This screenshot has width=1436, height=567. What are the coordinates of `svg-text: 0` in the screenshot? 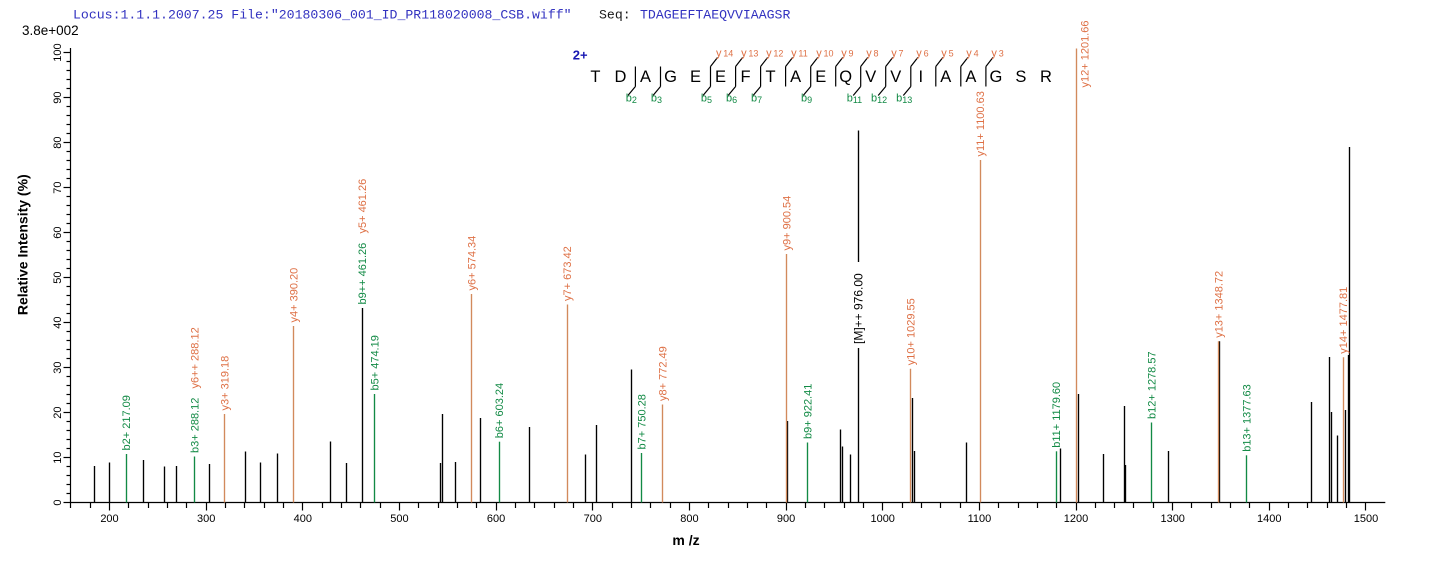 It's located at (58, 503).